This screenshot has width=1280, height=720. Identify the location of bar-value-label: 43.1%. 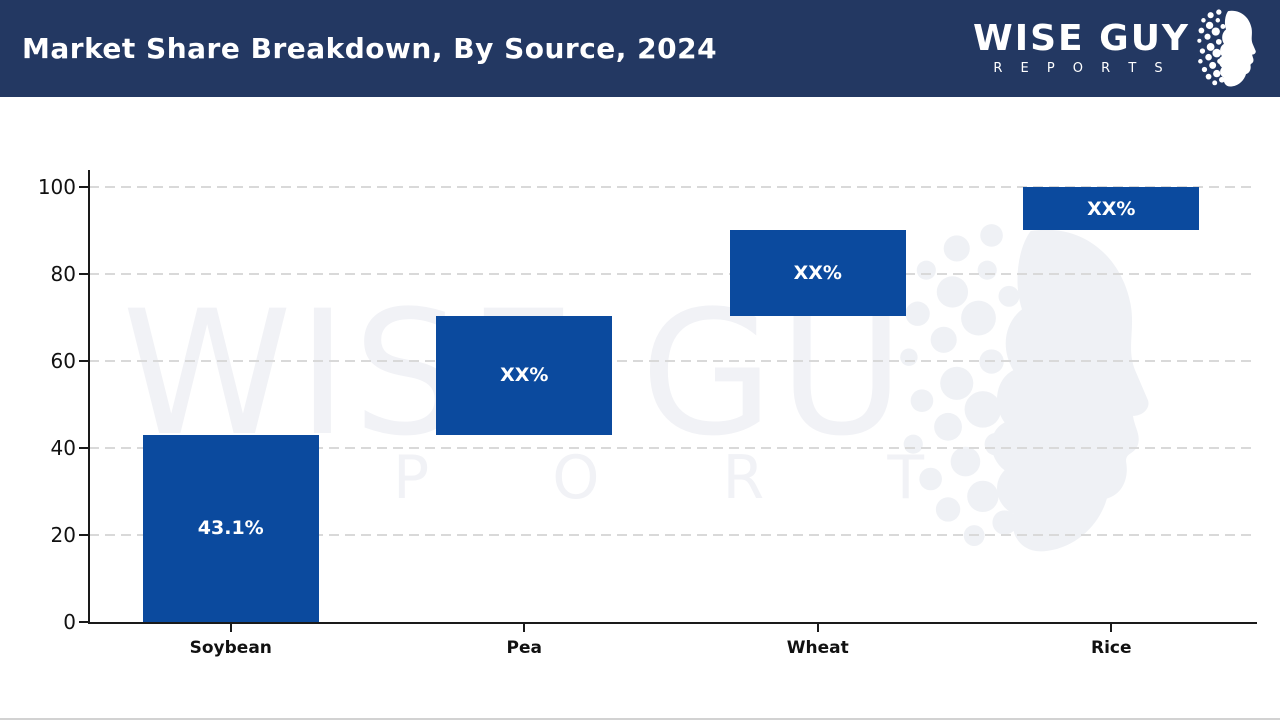
(230, 528).